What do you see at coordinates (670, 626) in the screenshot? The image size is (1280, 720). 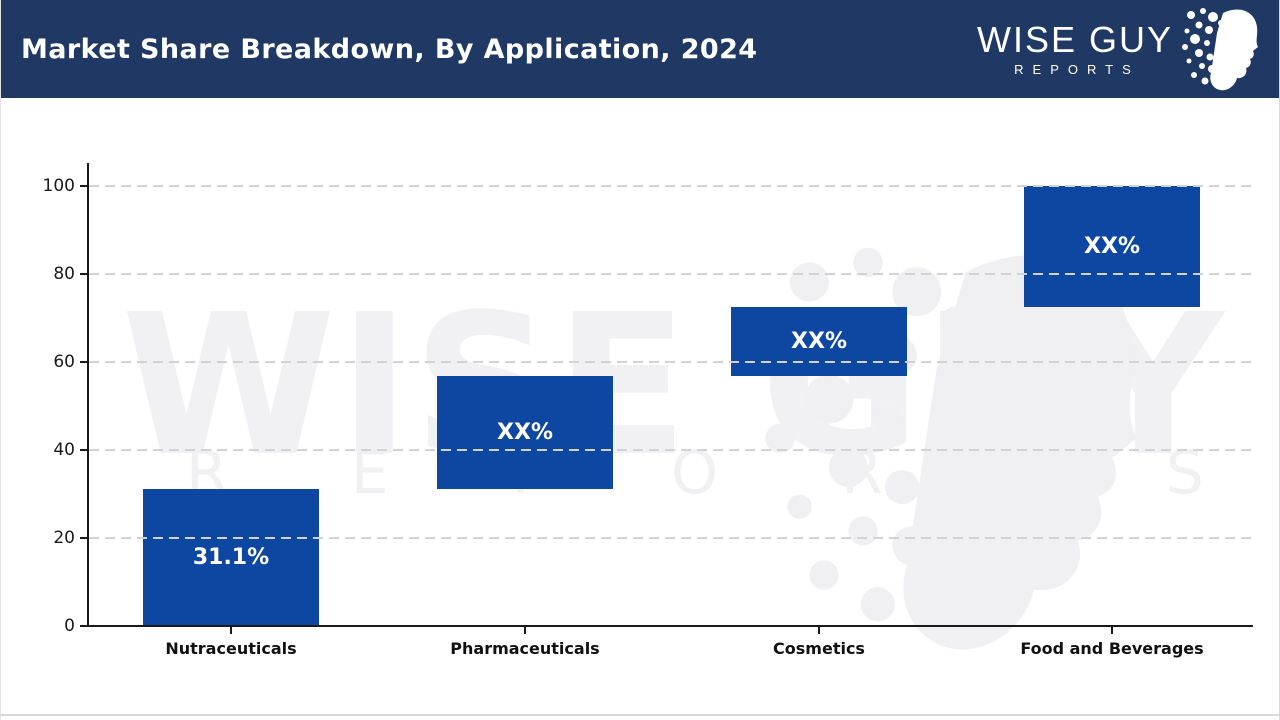 I see `x-axis-spine` at bounding box center [670, 626].